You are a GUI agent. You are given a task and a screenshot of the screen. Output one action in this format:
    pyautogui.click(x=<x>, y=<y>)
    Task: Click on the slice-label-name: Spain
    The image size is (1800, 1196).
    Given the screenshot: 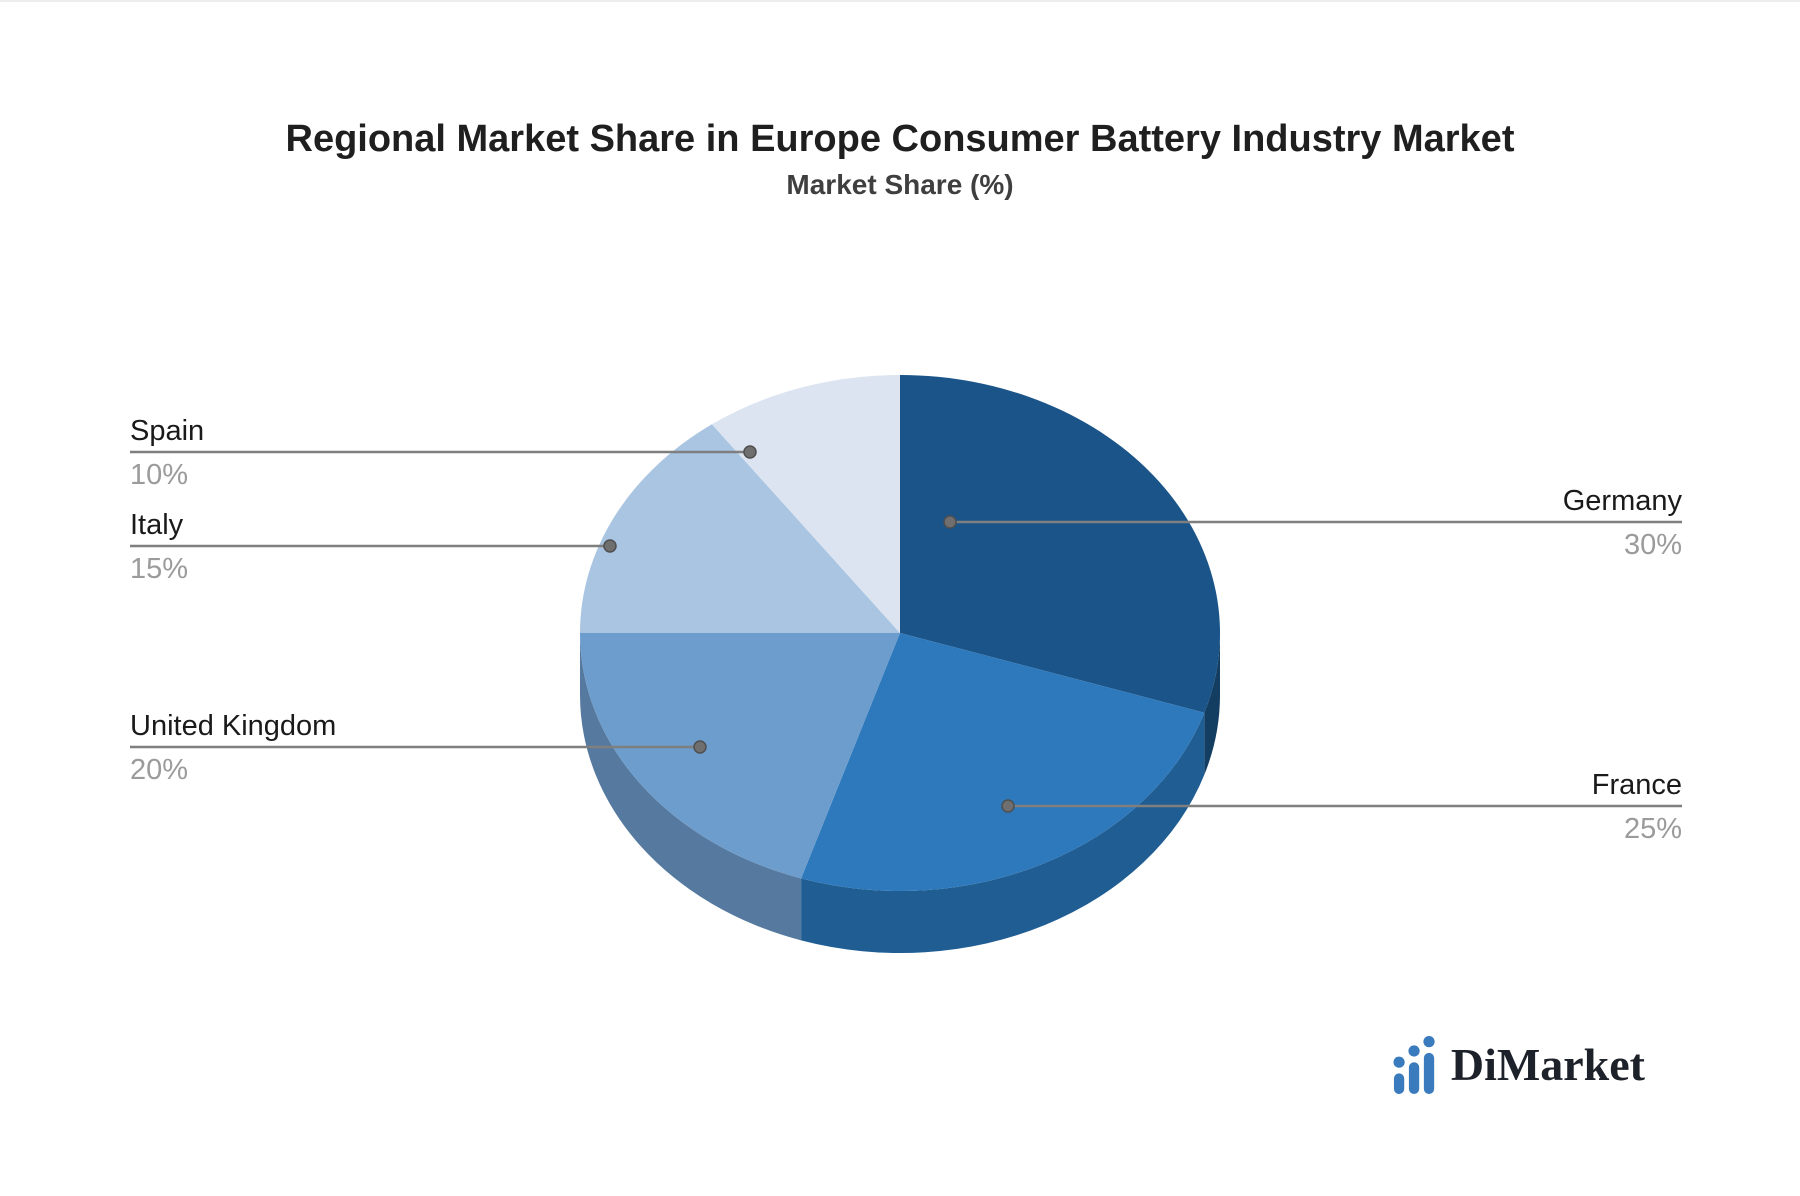 What is the action you would take?
    pyautogui.click(x=167, y=431)
    